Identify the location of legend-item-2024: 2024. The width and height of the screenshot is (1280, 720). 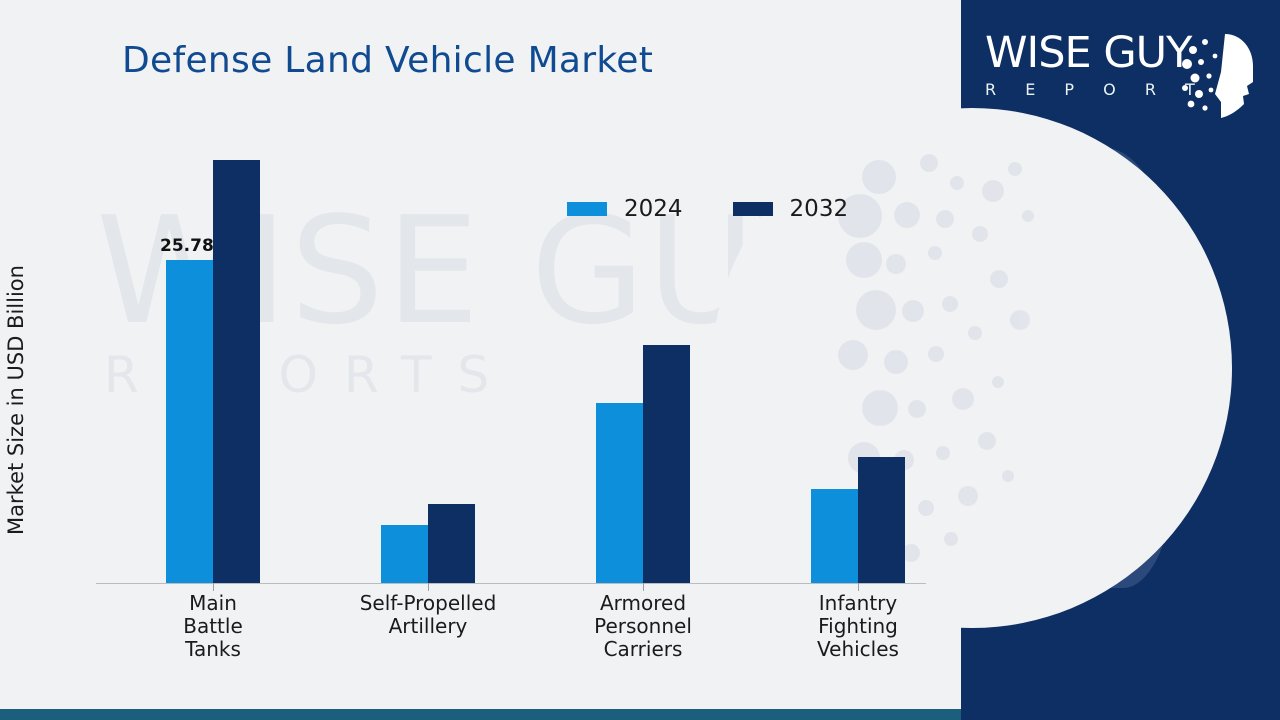
(625, 209).